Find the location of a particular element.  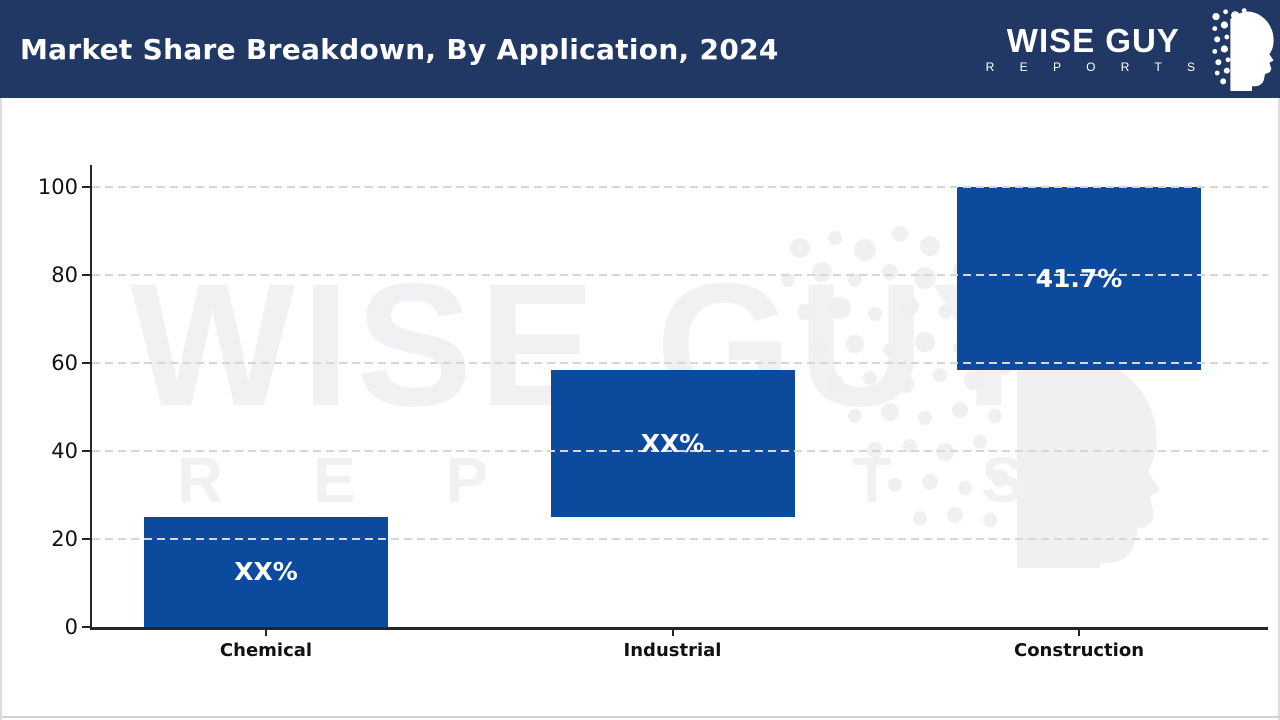

y-tick-label: 80 is located at coordinates (64, 275).